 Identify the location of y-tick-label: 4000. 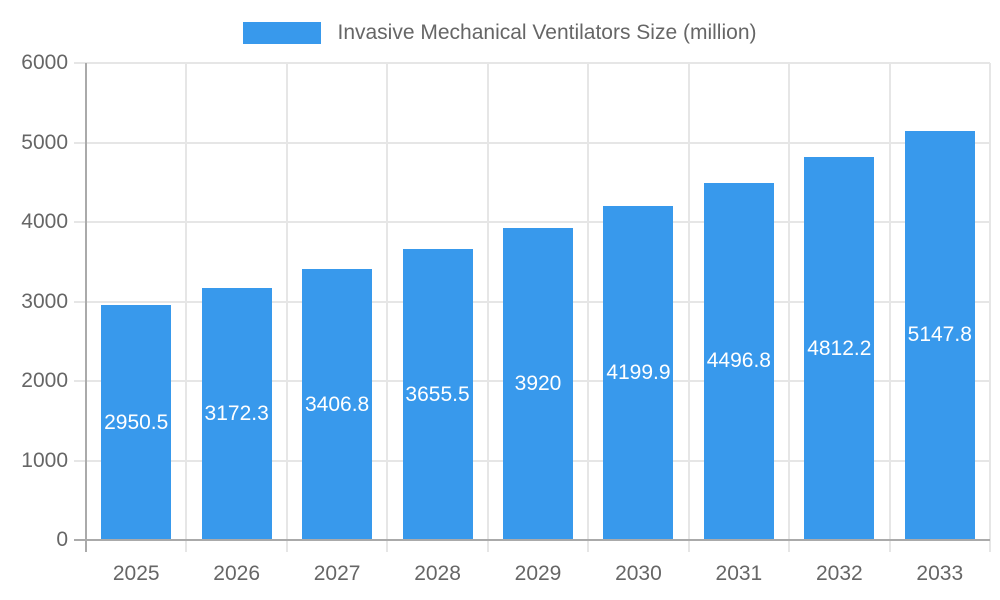
(44, 221).